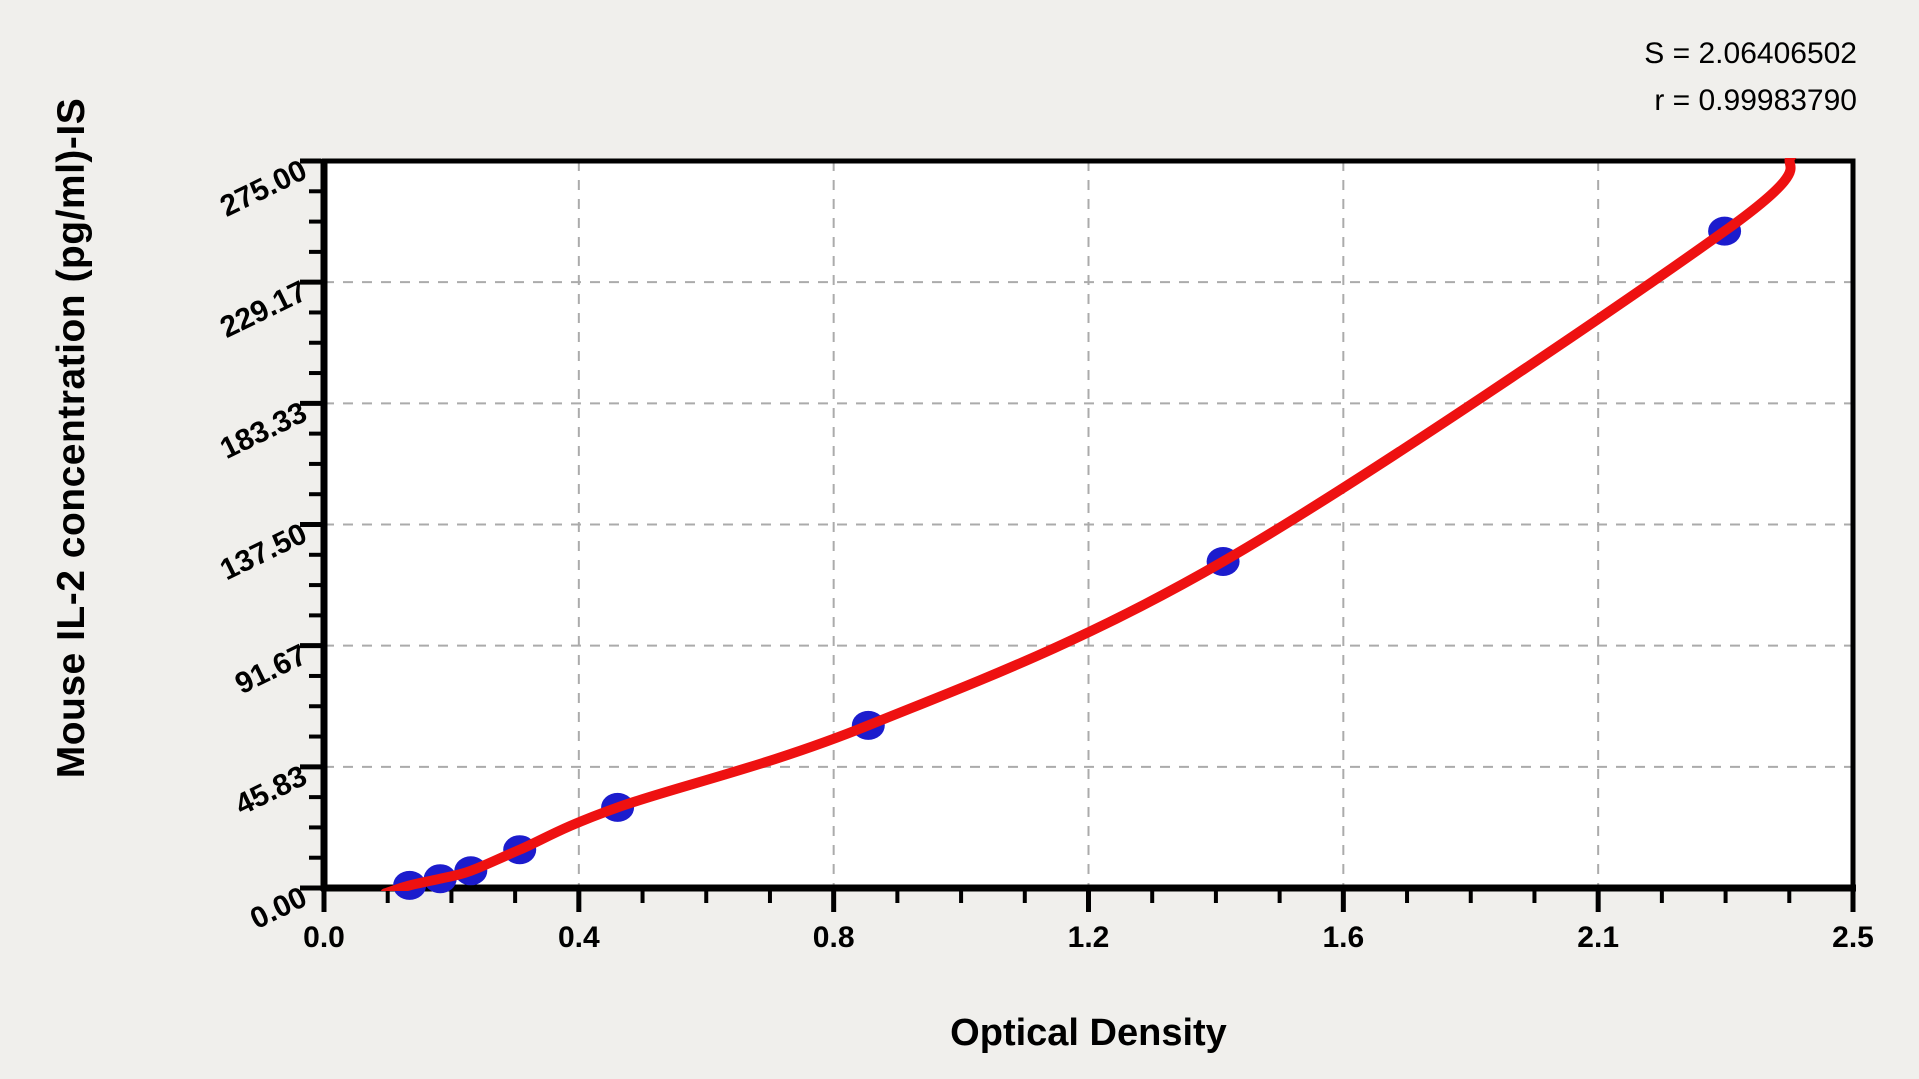 This screenshot has height=1079, width=1919. What do you see at coordinates (834, 937) in the screenshot?
I see `x-tick-label: 0.8` at bounding box center [834, 937].